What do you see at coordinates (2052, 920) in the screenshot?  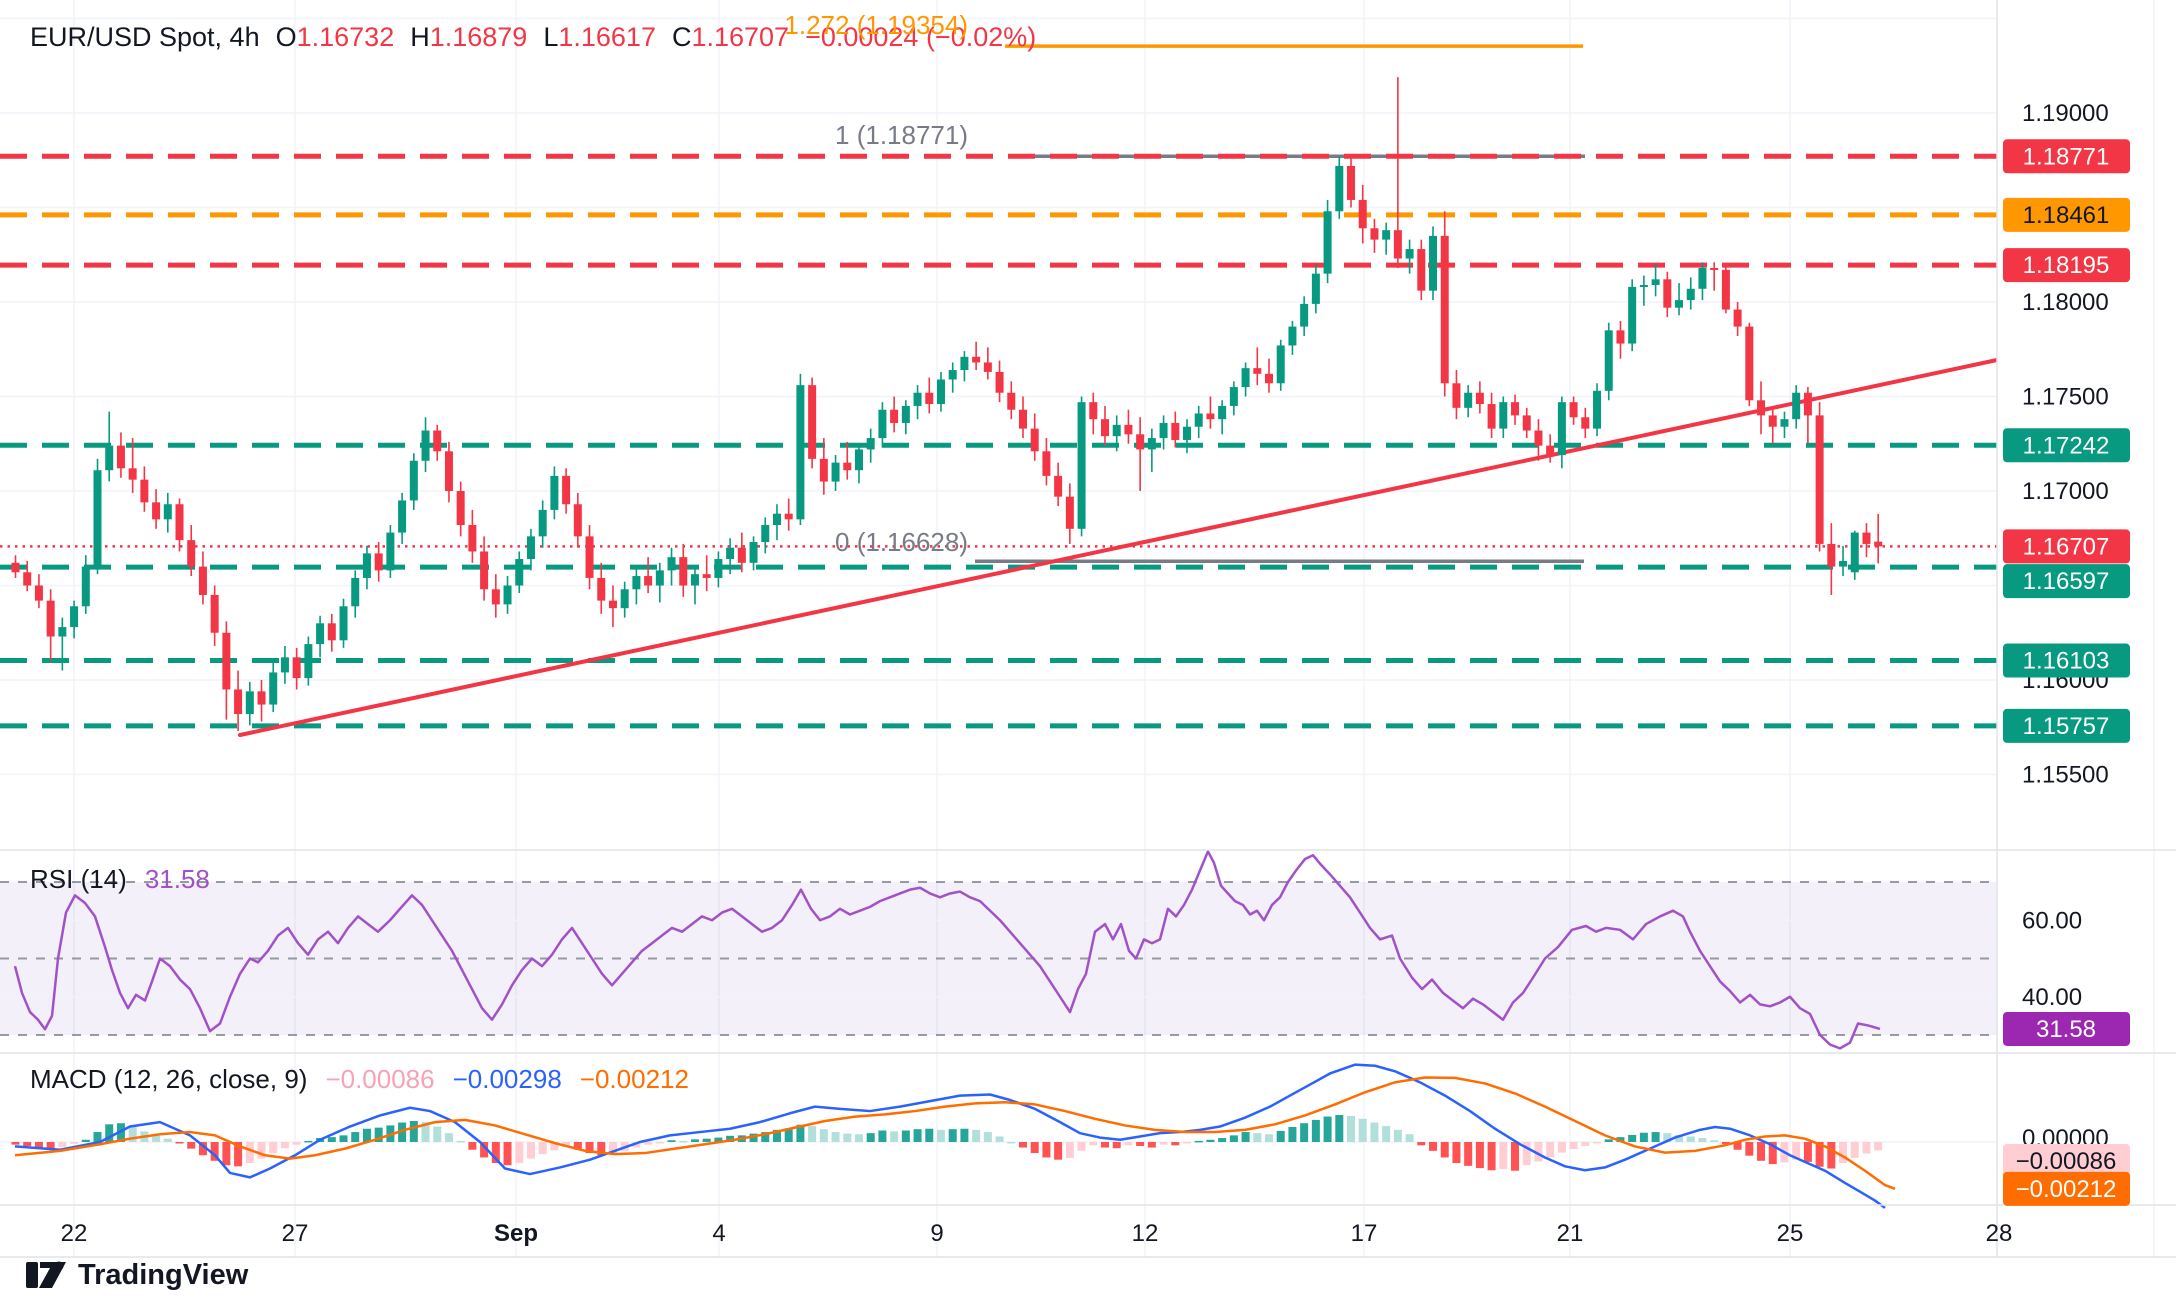 I see `rsi-axis-label: 60.00` at bounding box center [2052, 920].